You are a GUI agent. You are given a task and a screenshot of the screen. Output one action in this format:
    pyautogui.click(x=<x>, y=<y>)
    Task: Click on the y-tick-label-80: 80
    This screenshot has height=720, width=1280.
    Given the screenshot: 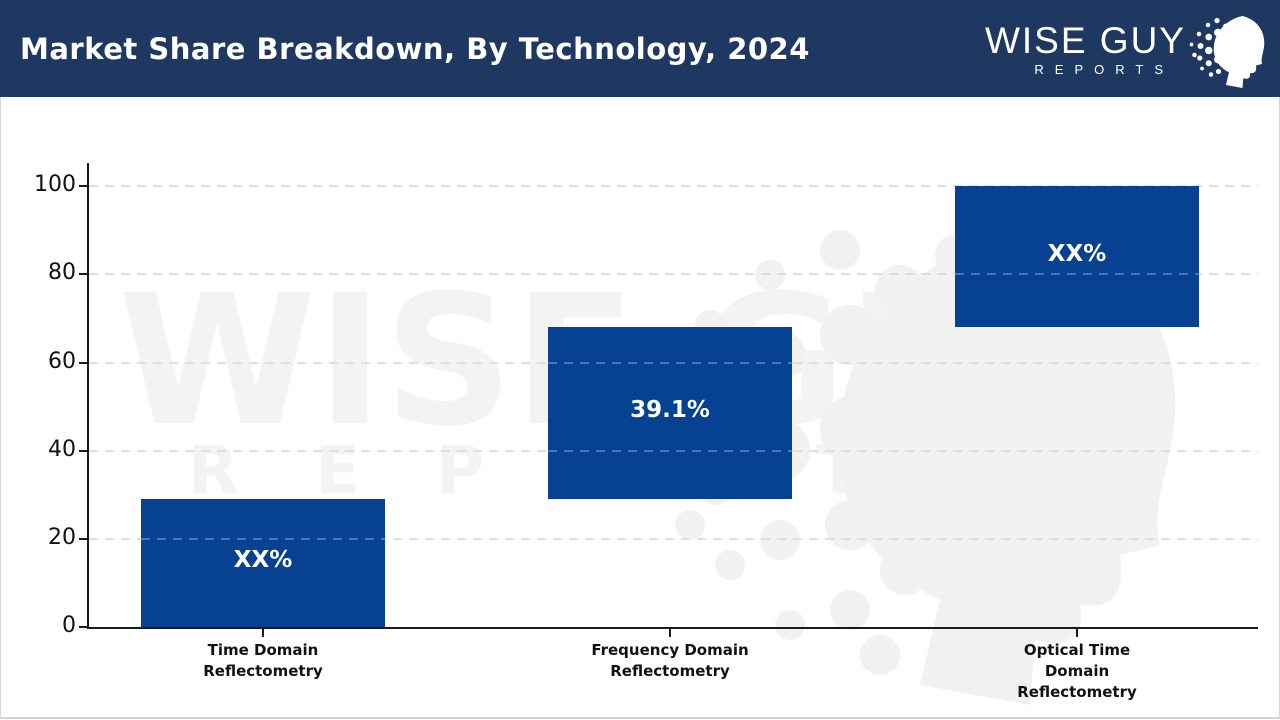 What is the action you would take?
    pyautogui.click(x=62, y=273)
    